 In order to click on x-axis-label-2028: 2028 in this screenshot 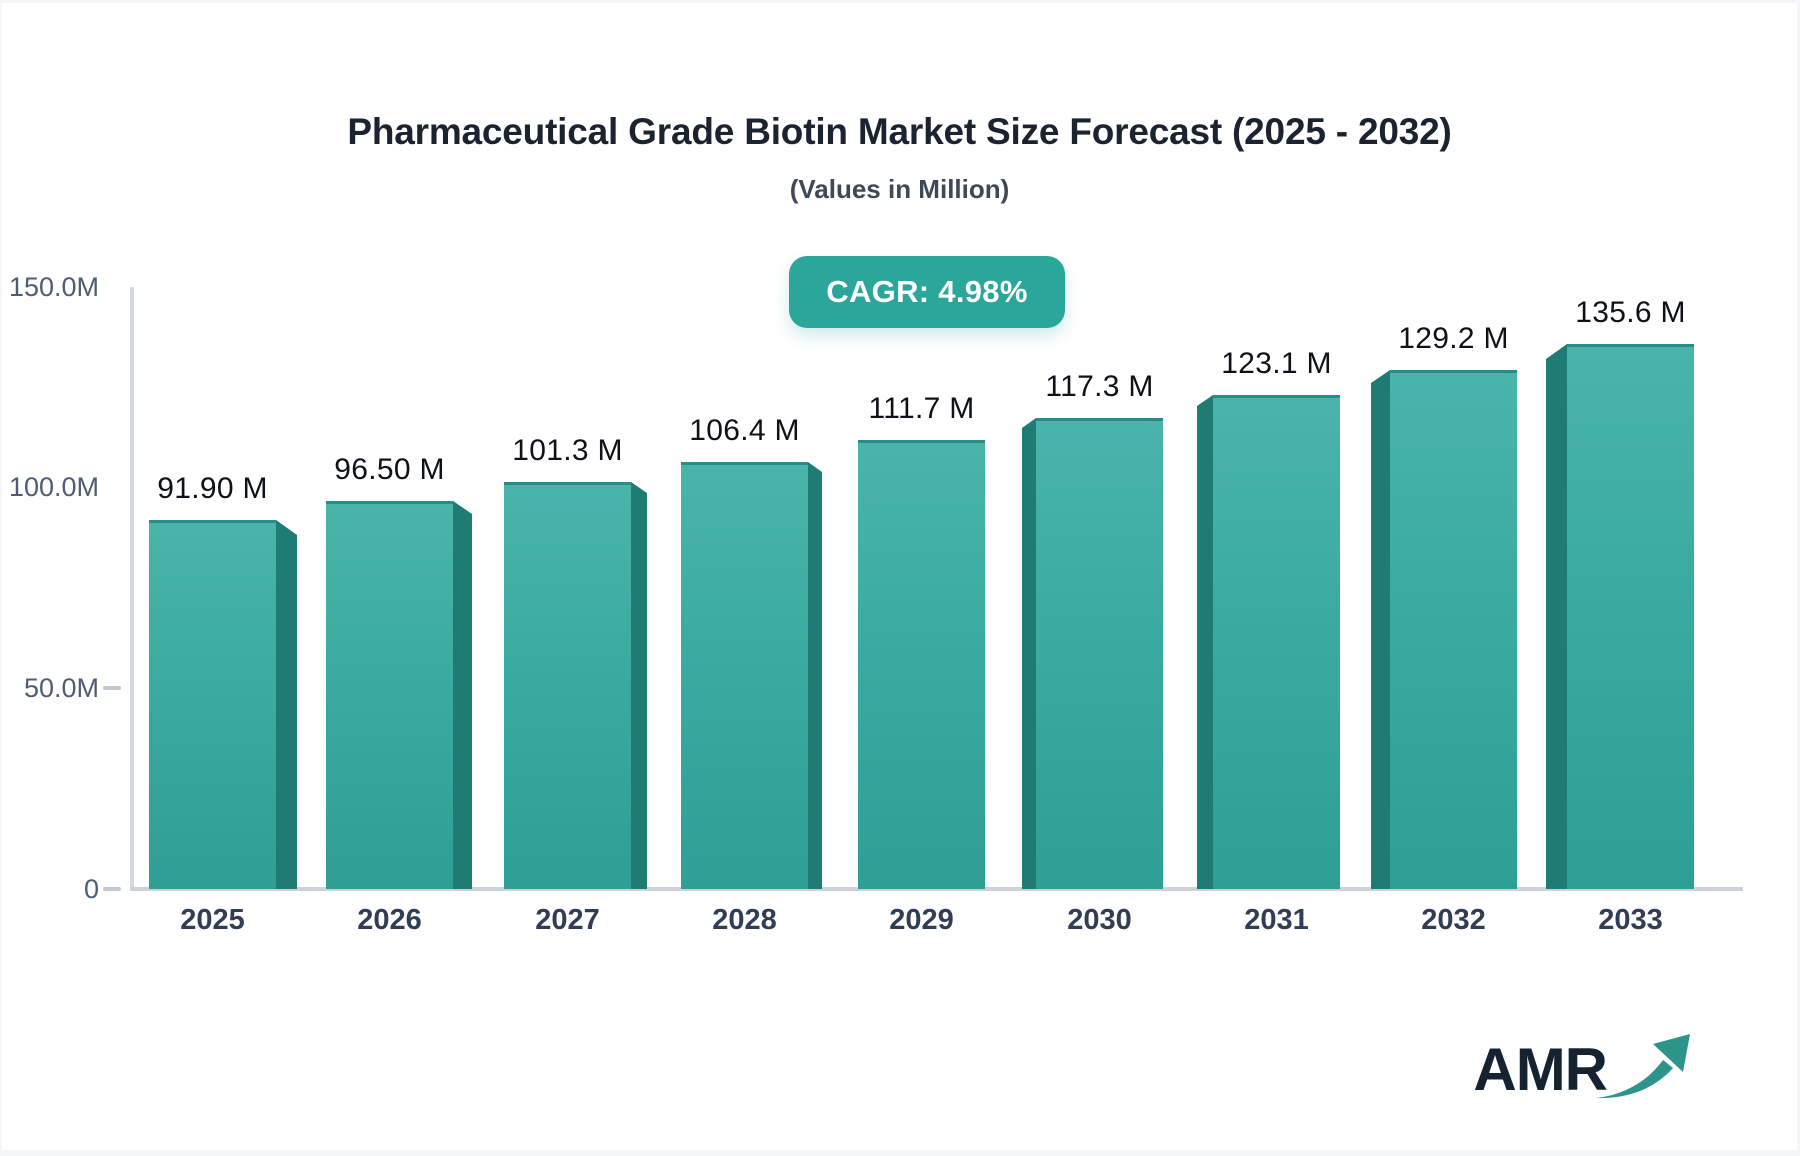, I will do `click(744, 920)`.